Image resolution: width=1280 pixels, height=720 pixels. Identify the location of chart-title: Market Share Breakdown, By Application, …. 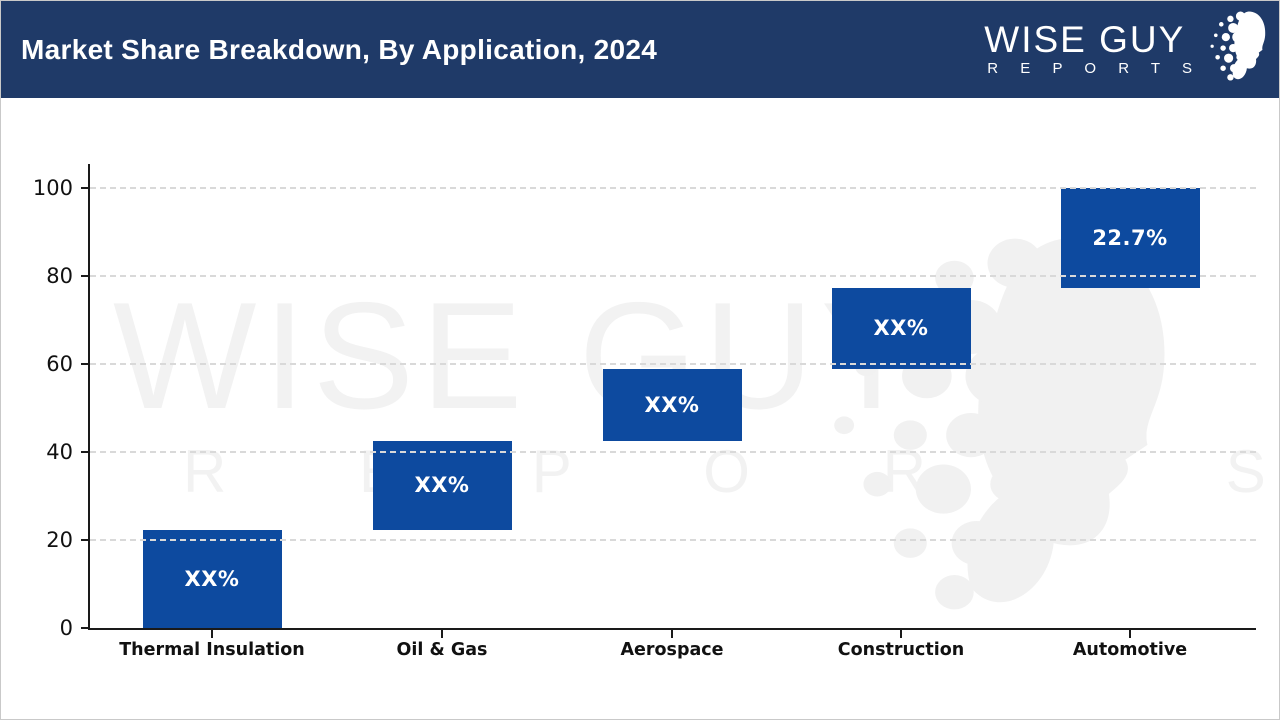
(339, 49).